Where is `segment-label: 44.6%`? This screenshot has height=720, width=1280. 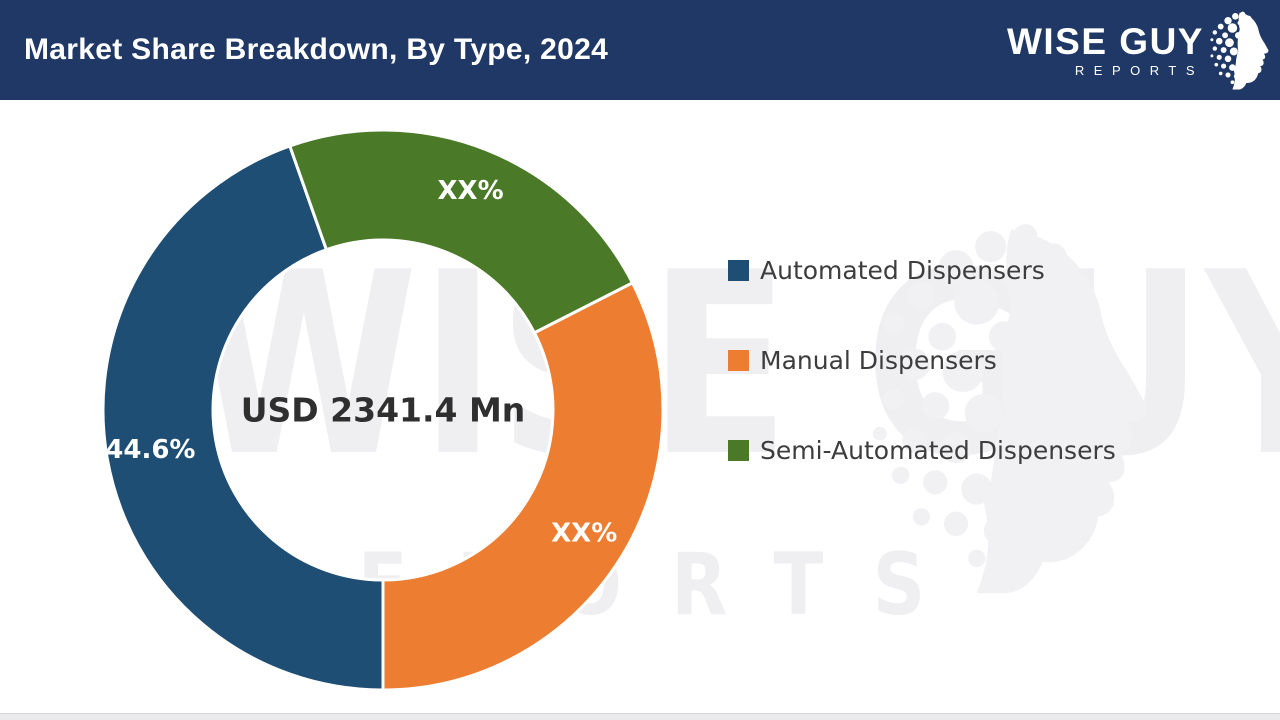
segment-label: 44.6% is located at coordinates (150, 450).